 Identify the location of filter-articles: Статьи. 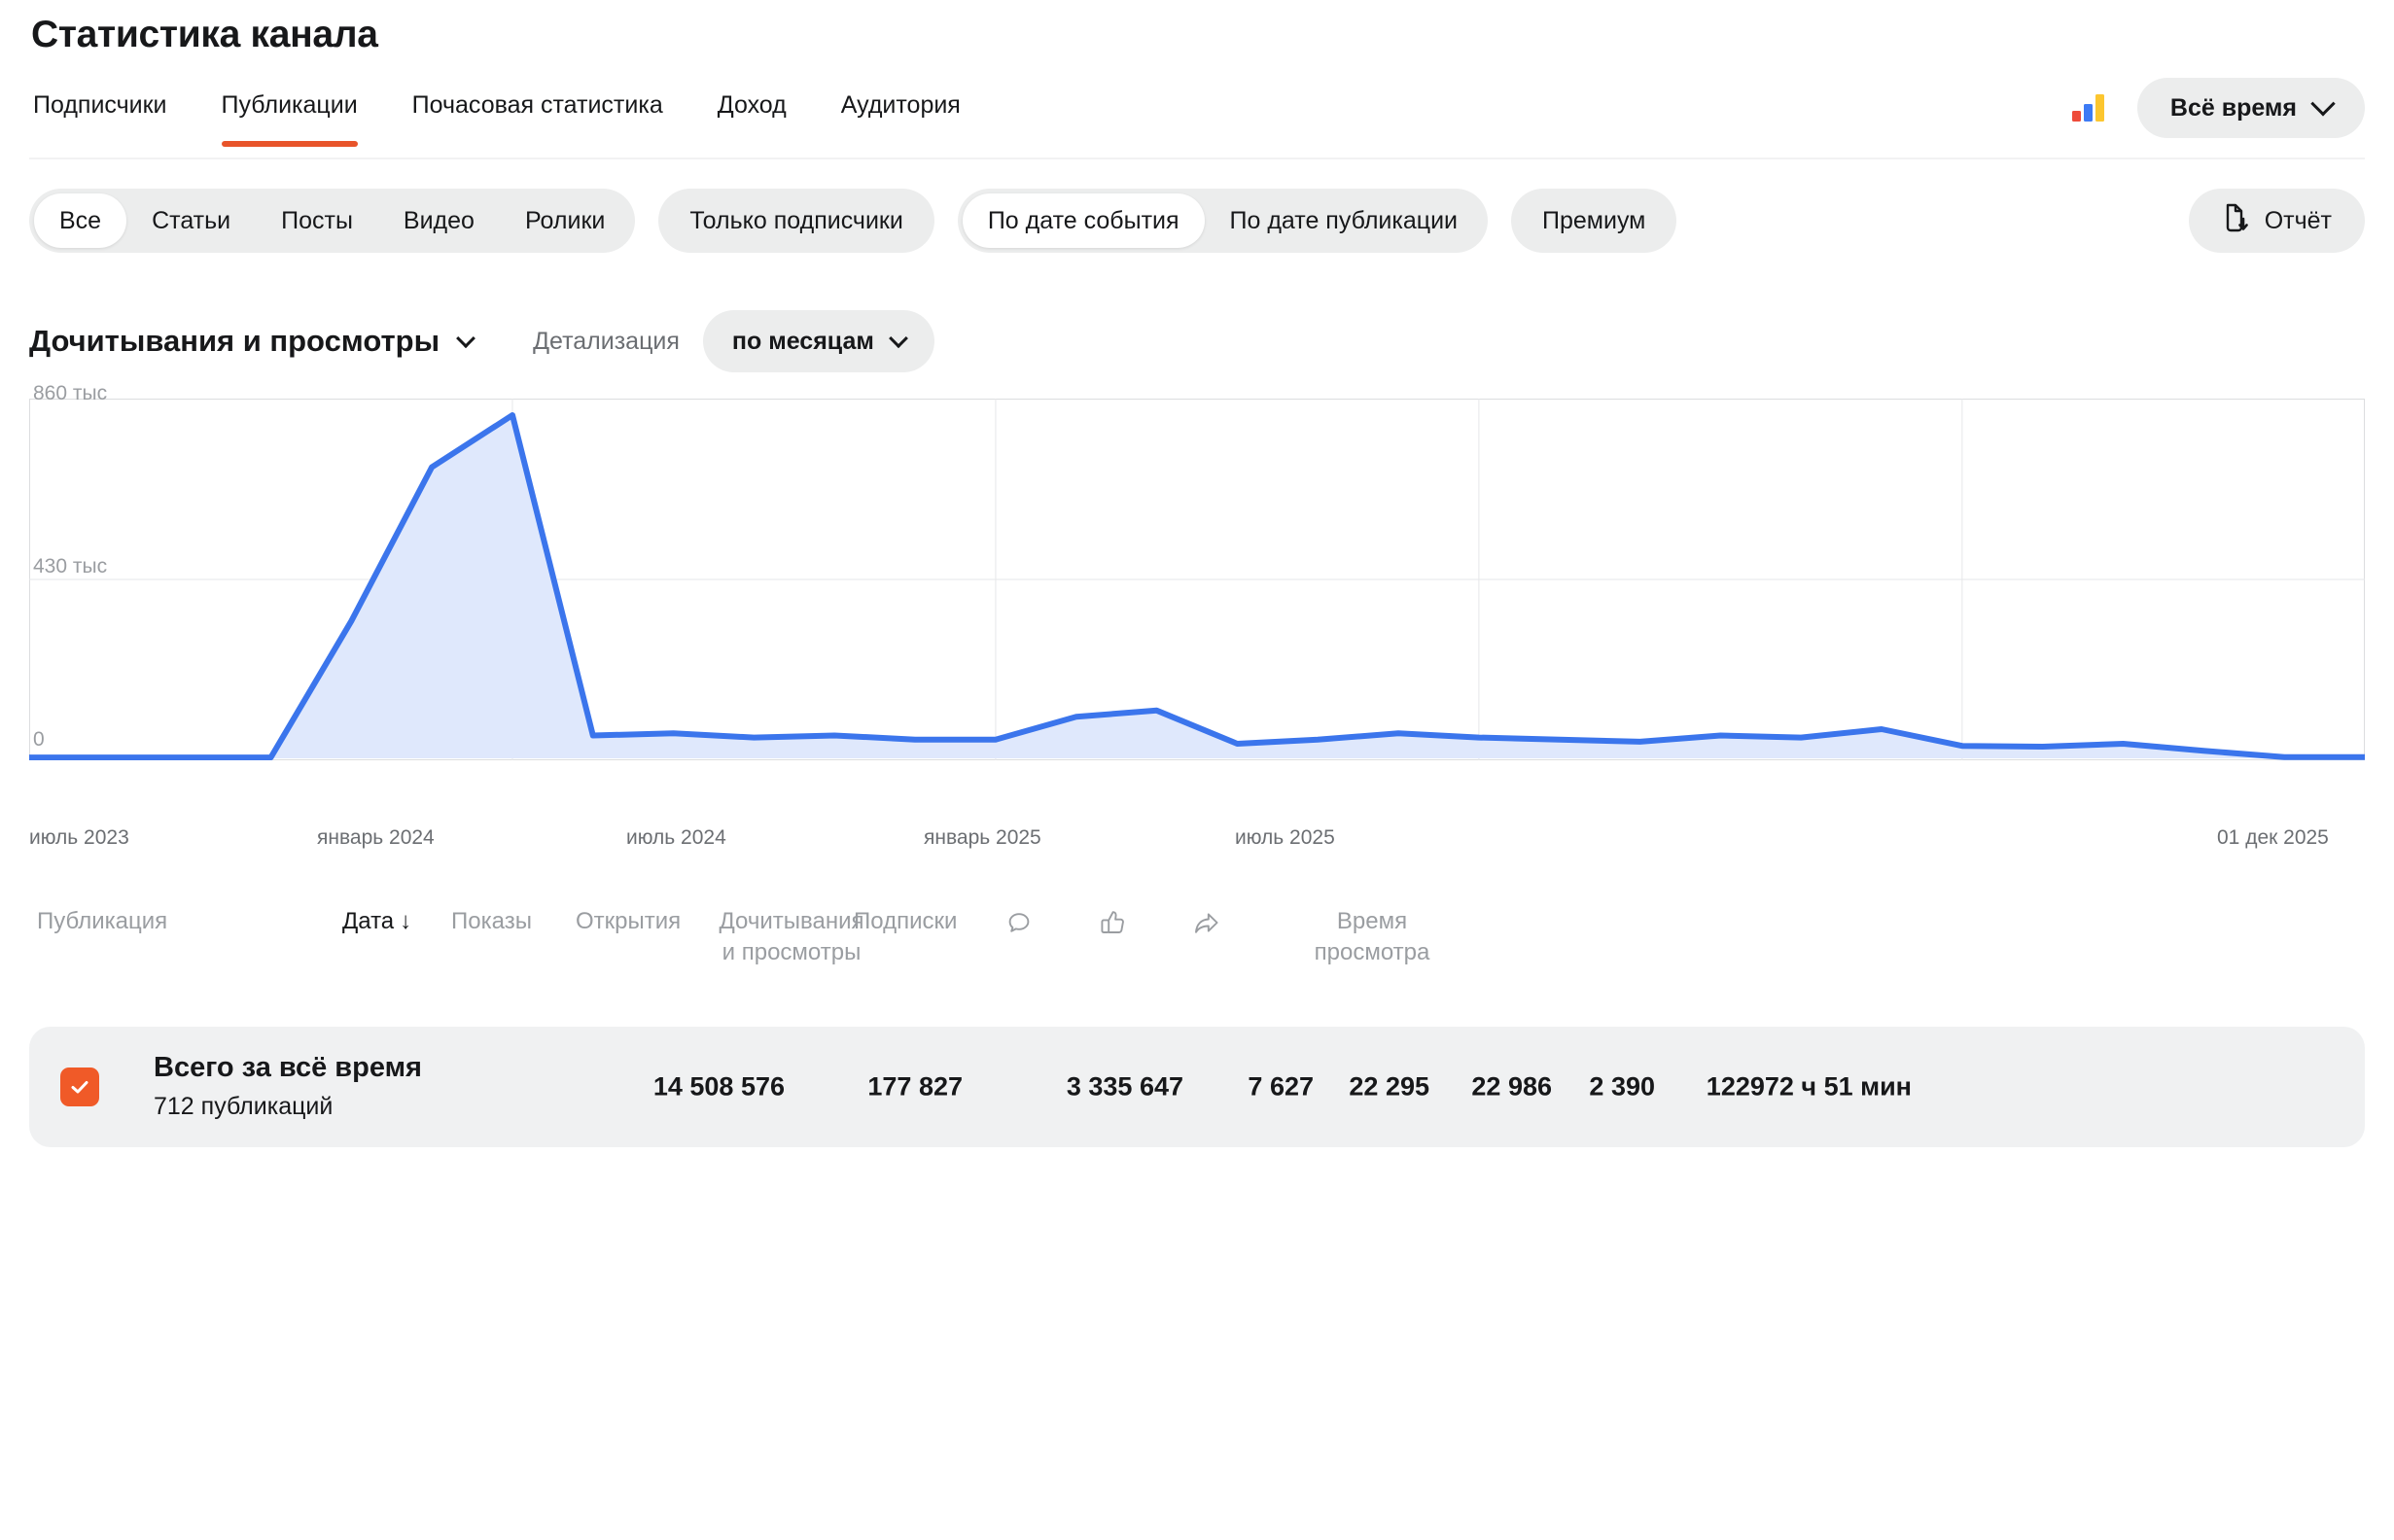
(191, 220).